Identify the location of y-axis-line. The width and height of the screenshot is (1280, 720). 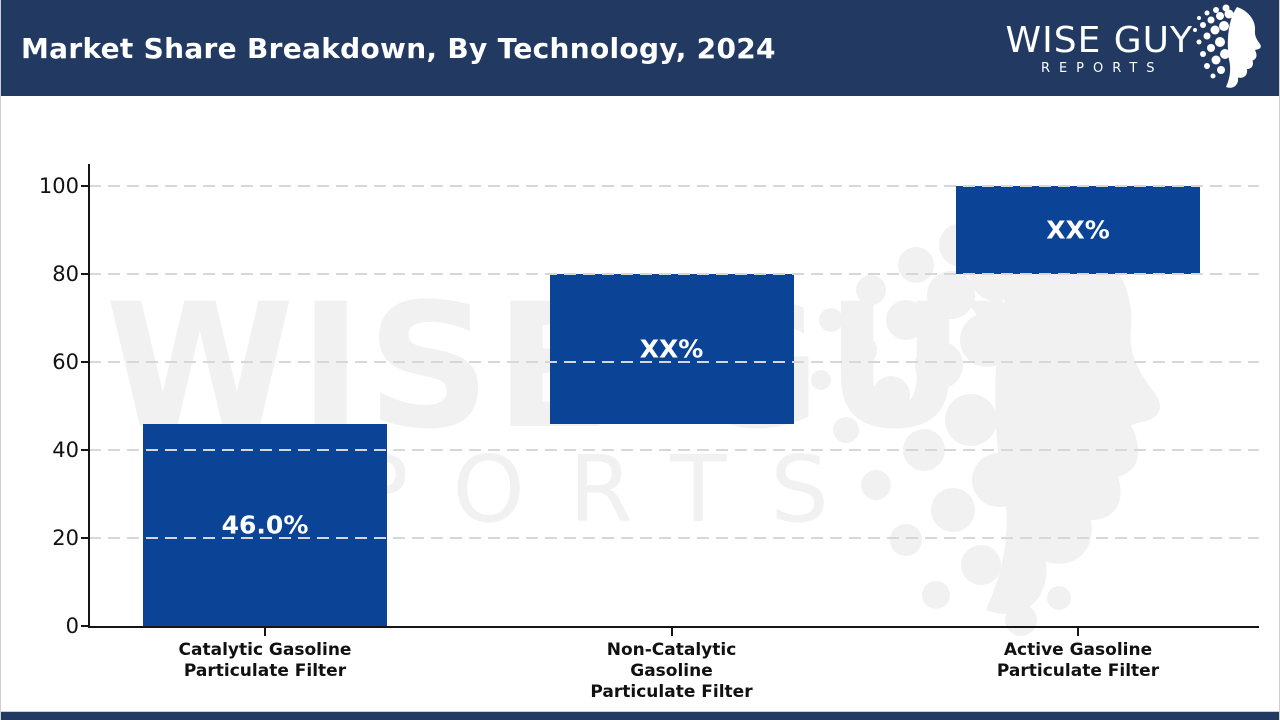
(89, 396).